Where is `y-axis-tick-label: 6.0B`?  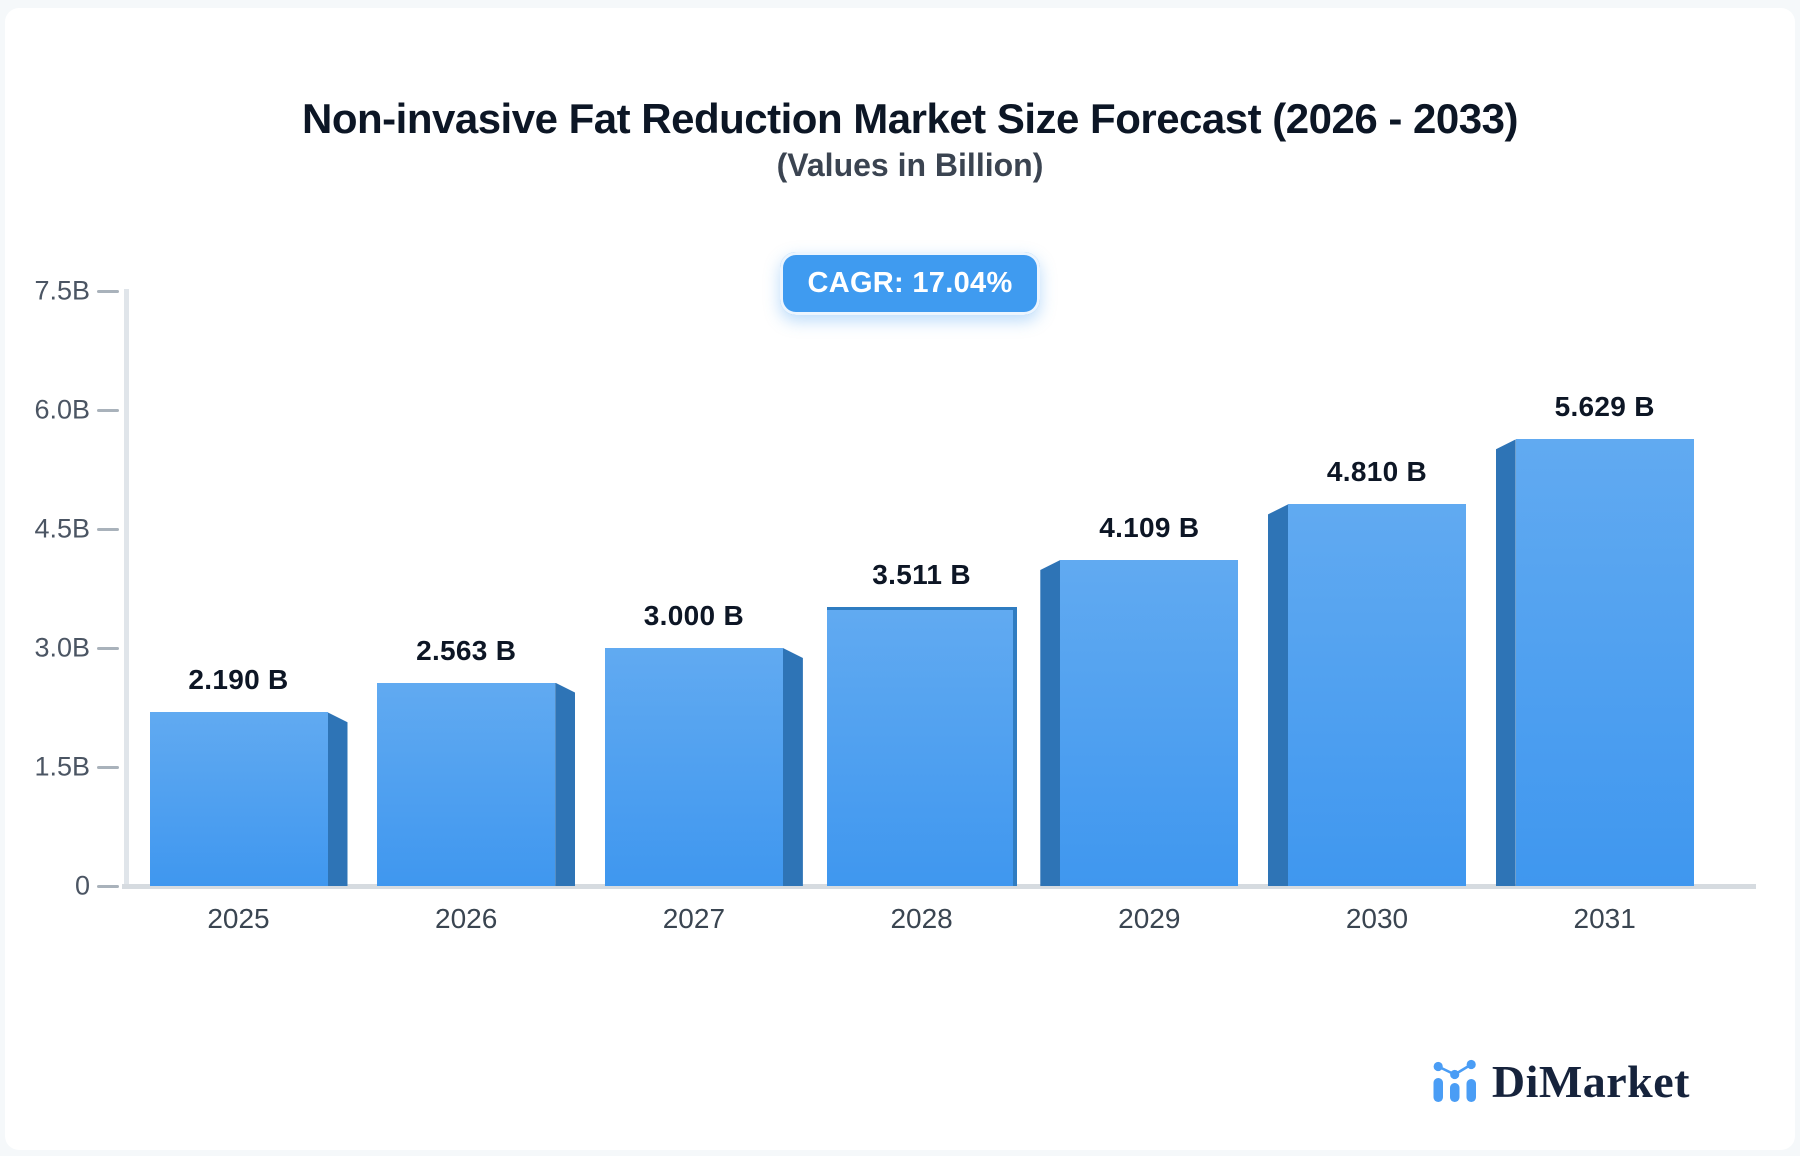 y-axis-tick-label: 6.0B is located at coordinates (62, 409).